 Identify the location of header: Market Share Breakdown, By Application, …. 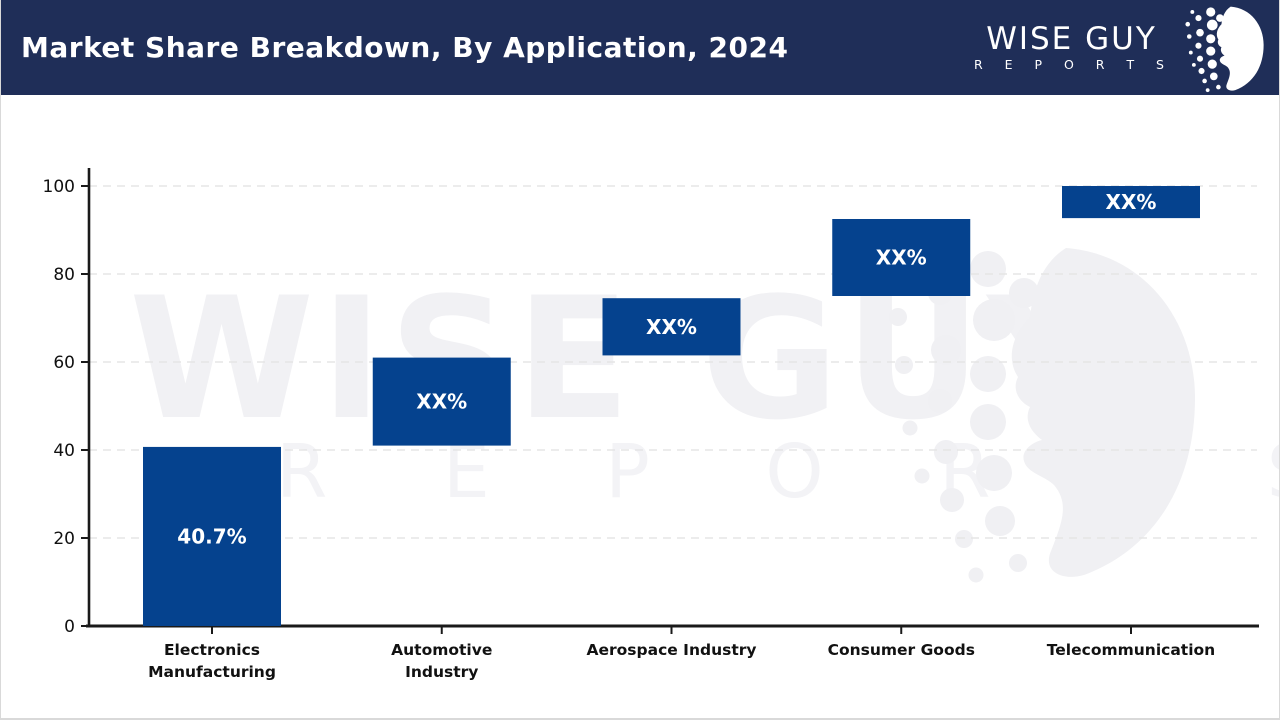
(640, 47).